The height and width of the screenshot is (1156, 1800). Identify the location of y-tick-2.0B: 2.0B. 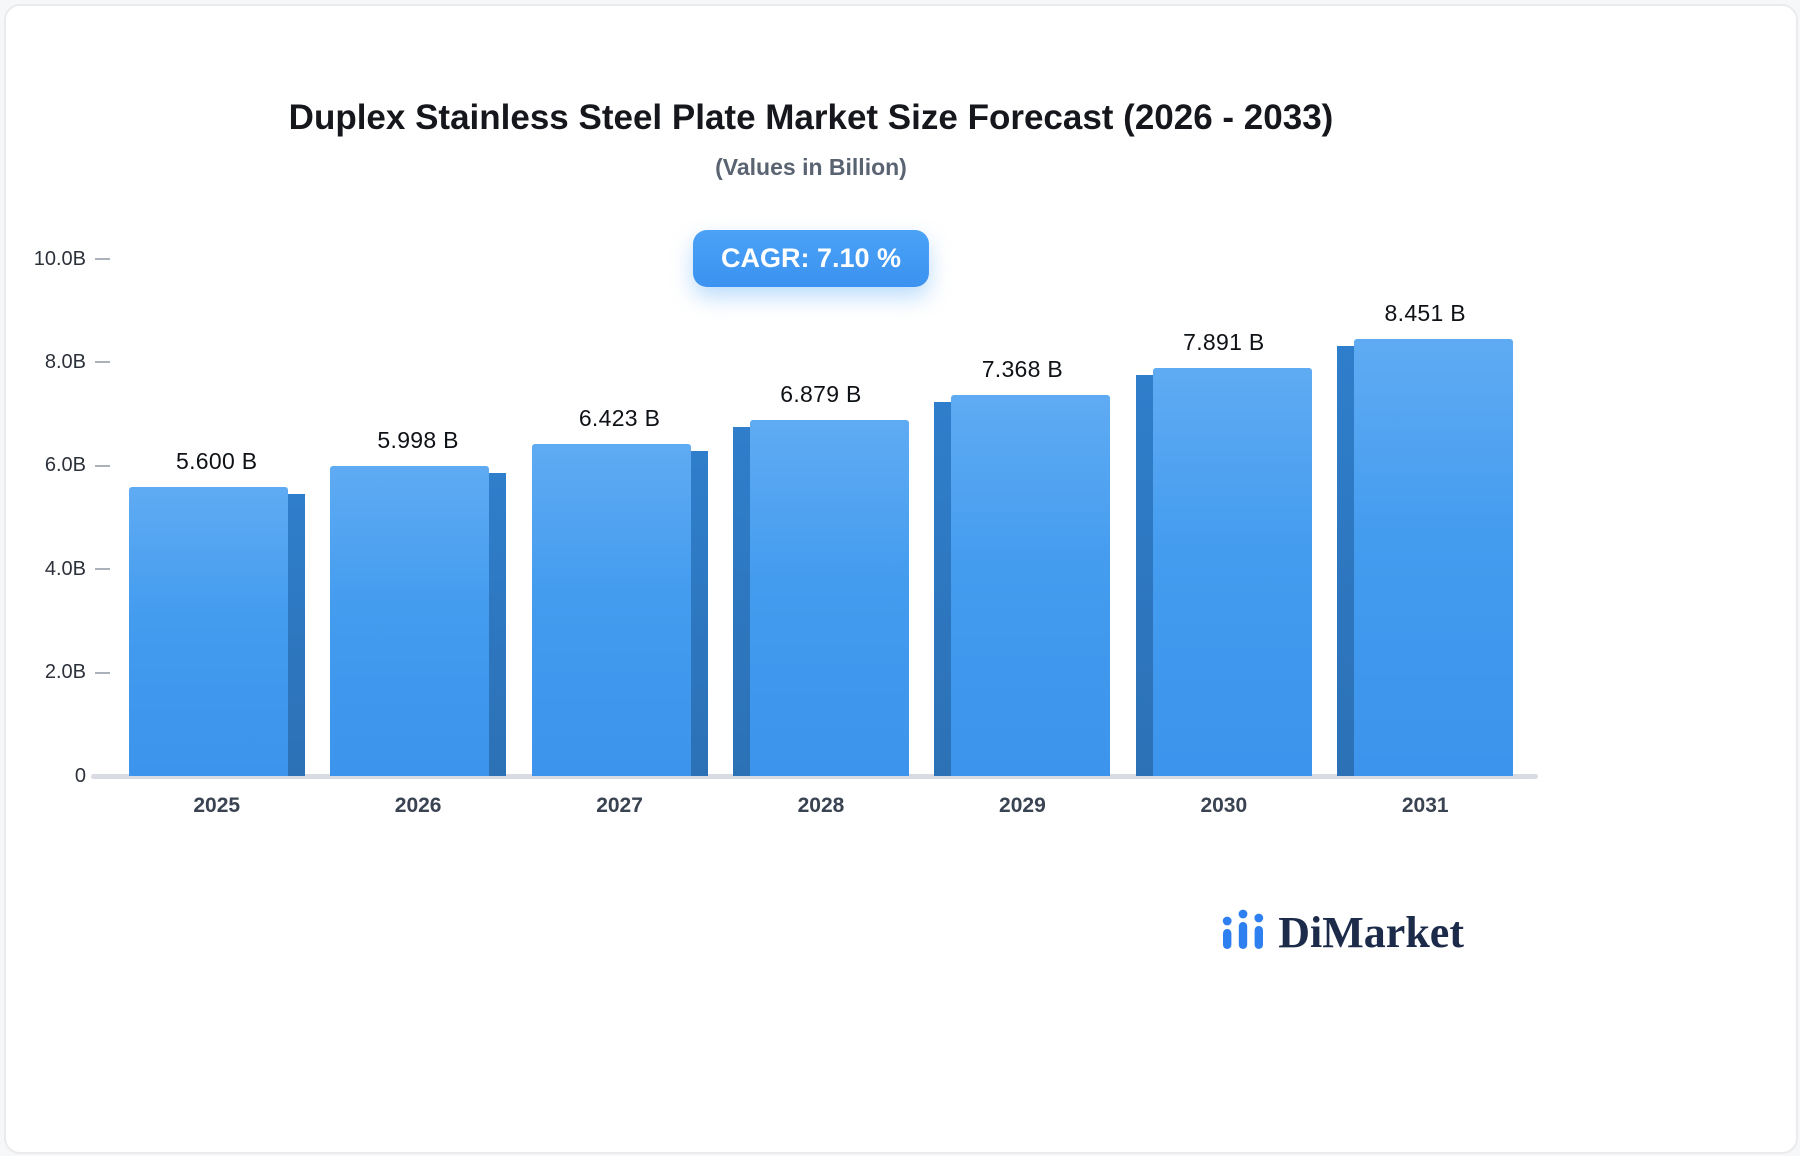
(58, 673).